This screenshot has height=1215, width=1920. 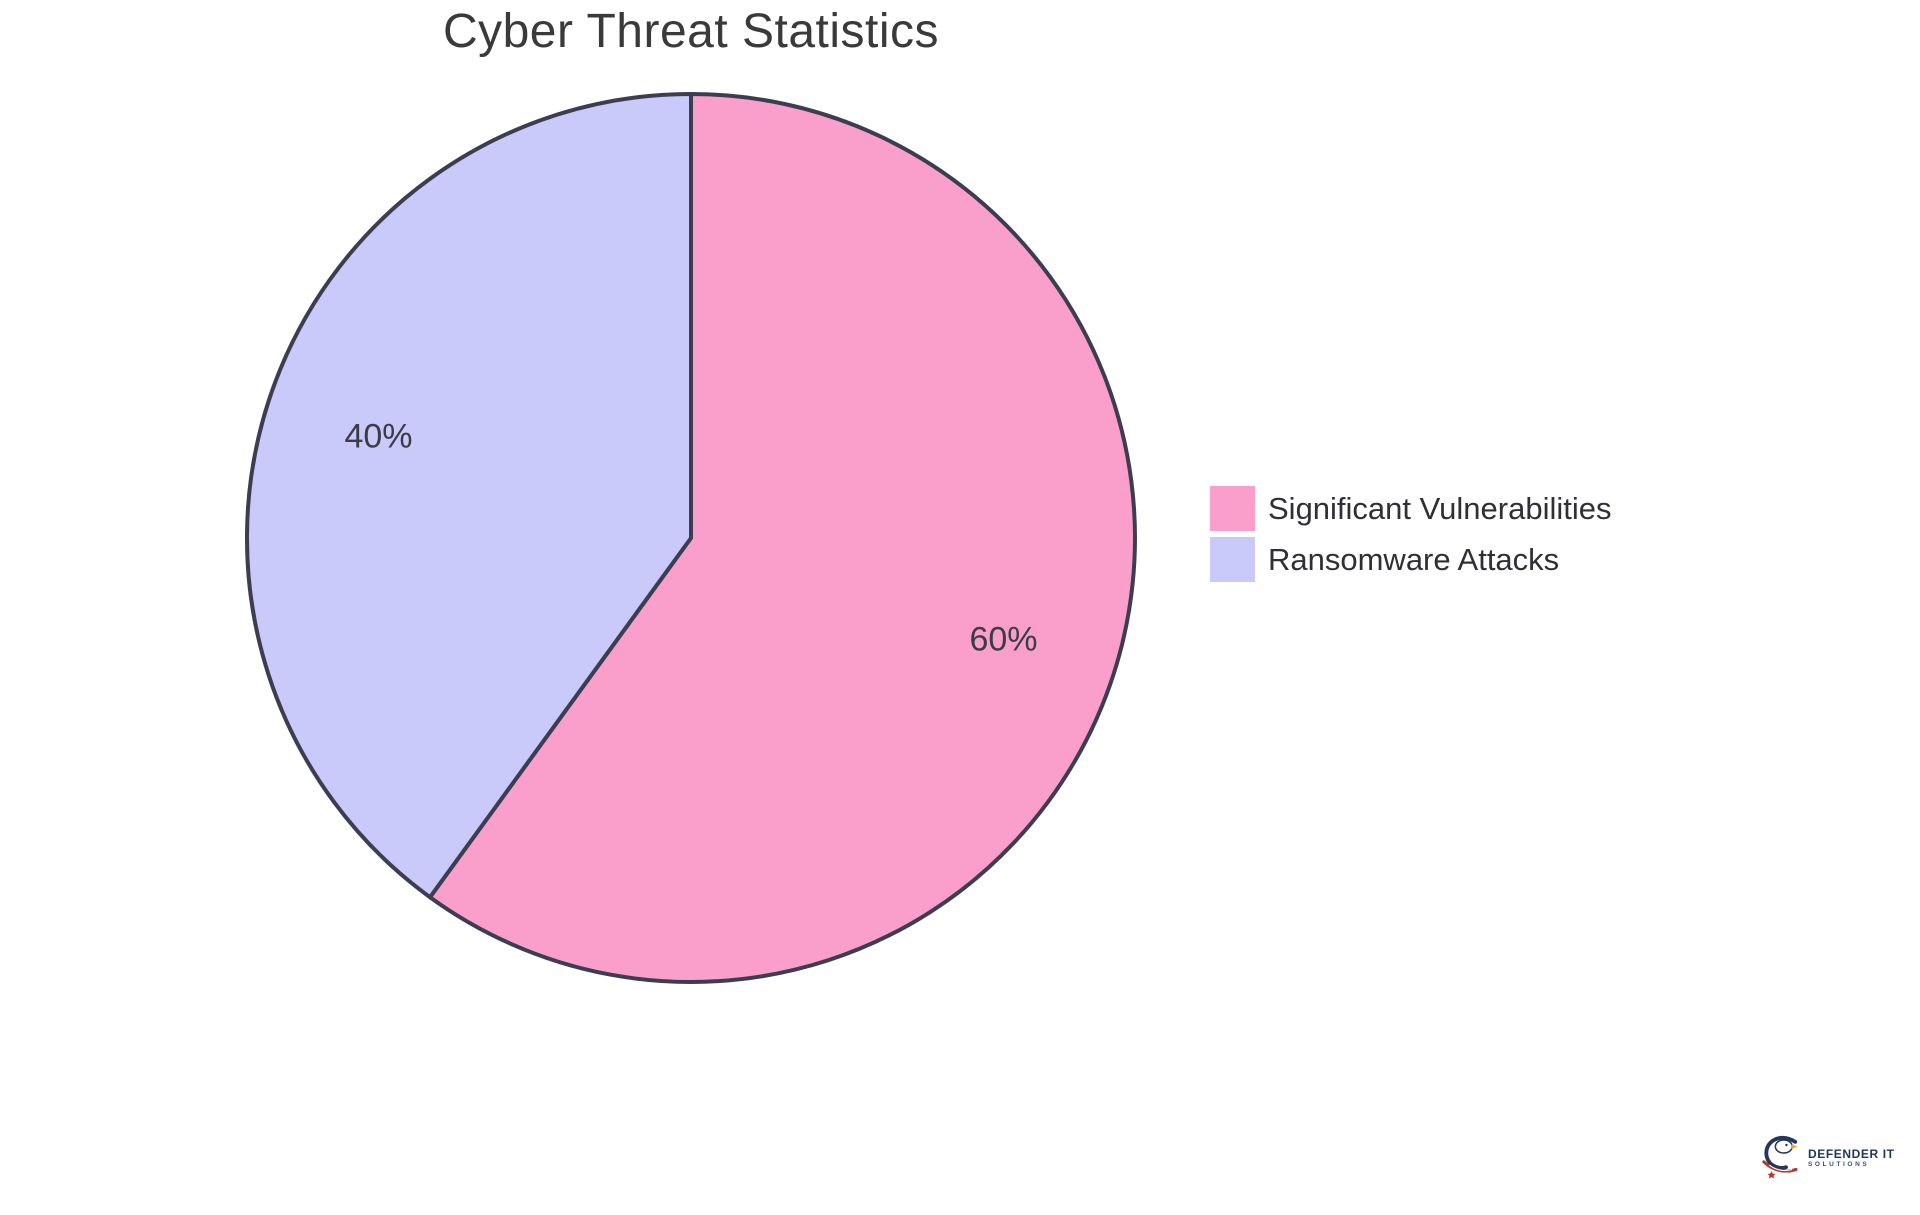 What do you see at coordinates (1232, 508) in the screenshot?
I see `legend-swatch-significant-vulnerabilities` at bounding box center [1232, 508].